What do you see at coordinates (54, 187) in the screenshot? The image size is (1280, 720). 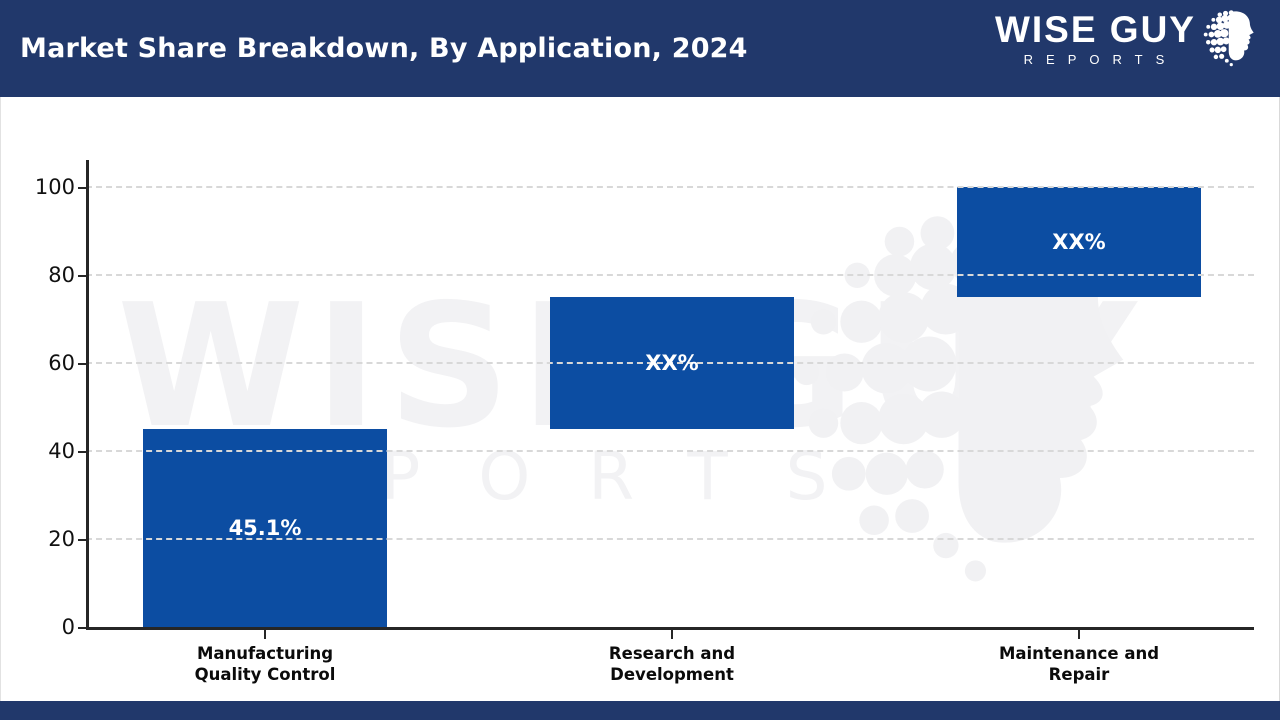 I see `y-tick-label: 100` at bounding box center [54, 187].